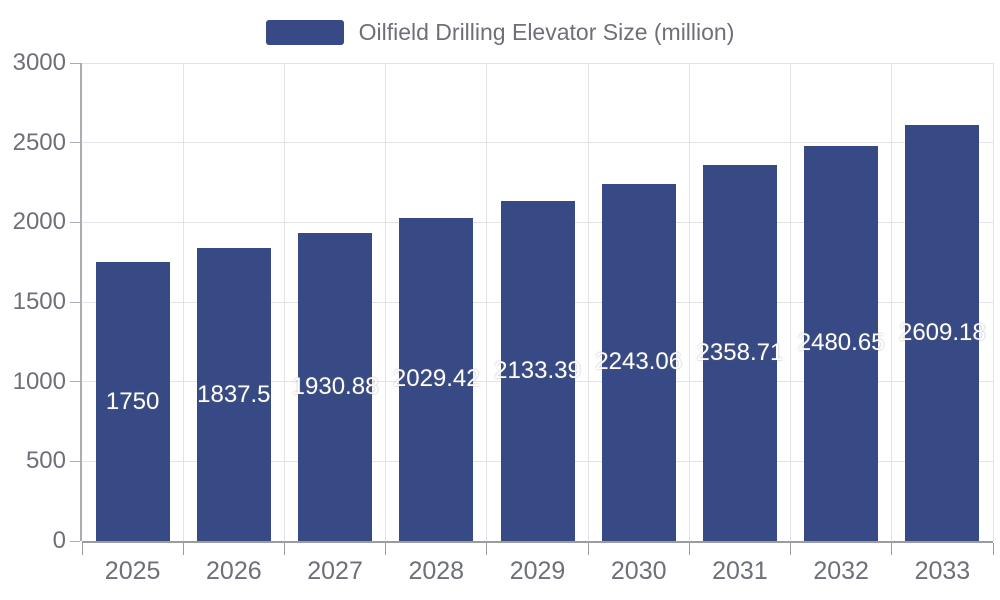 The width and height of the screenshot is (1000, 600). I want to click on bar-2029, so click(537, 371).